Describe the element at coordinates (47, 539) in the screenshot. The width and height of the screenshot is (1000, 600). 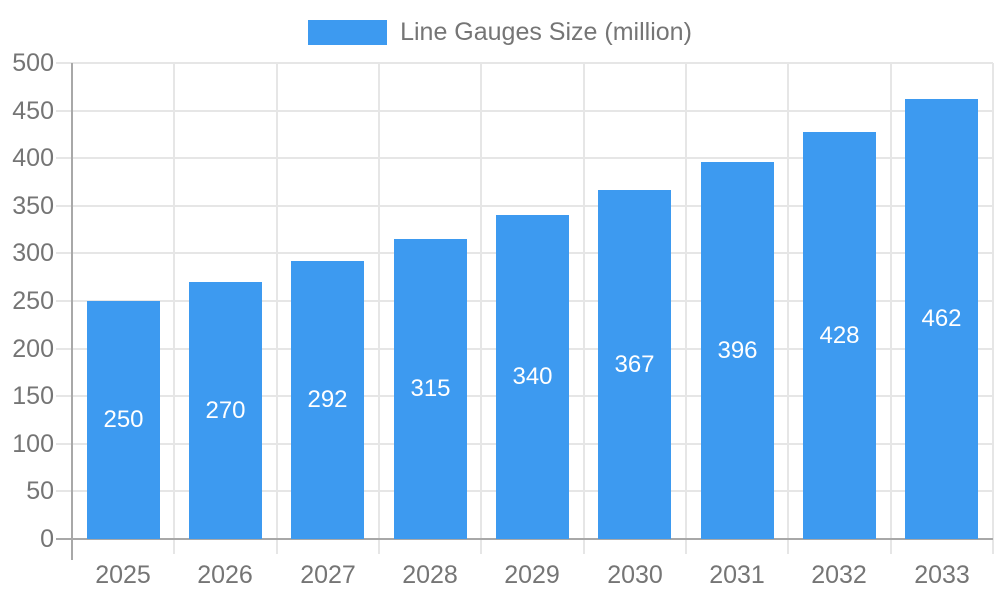
I see `y-axis-tick-label: 0` at that location.